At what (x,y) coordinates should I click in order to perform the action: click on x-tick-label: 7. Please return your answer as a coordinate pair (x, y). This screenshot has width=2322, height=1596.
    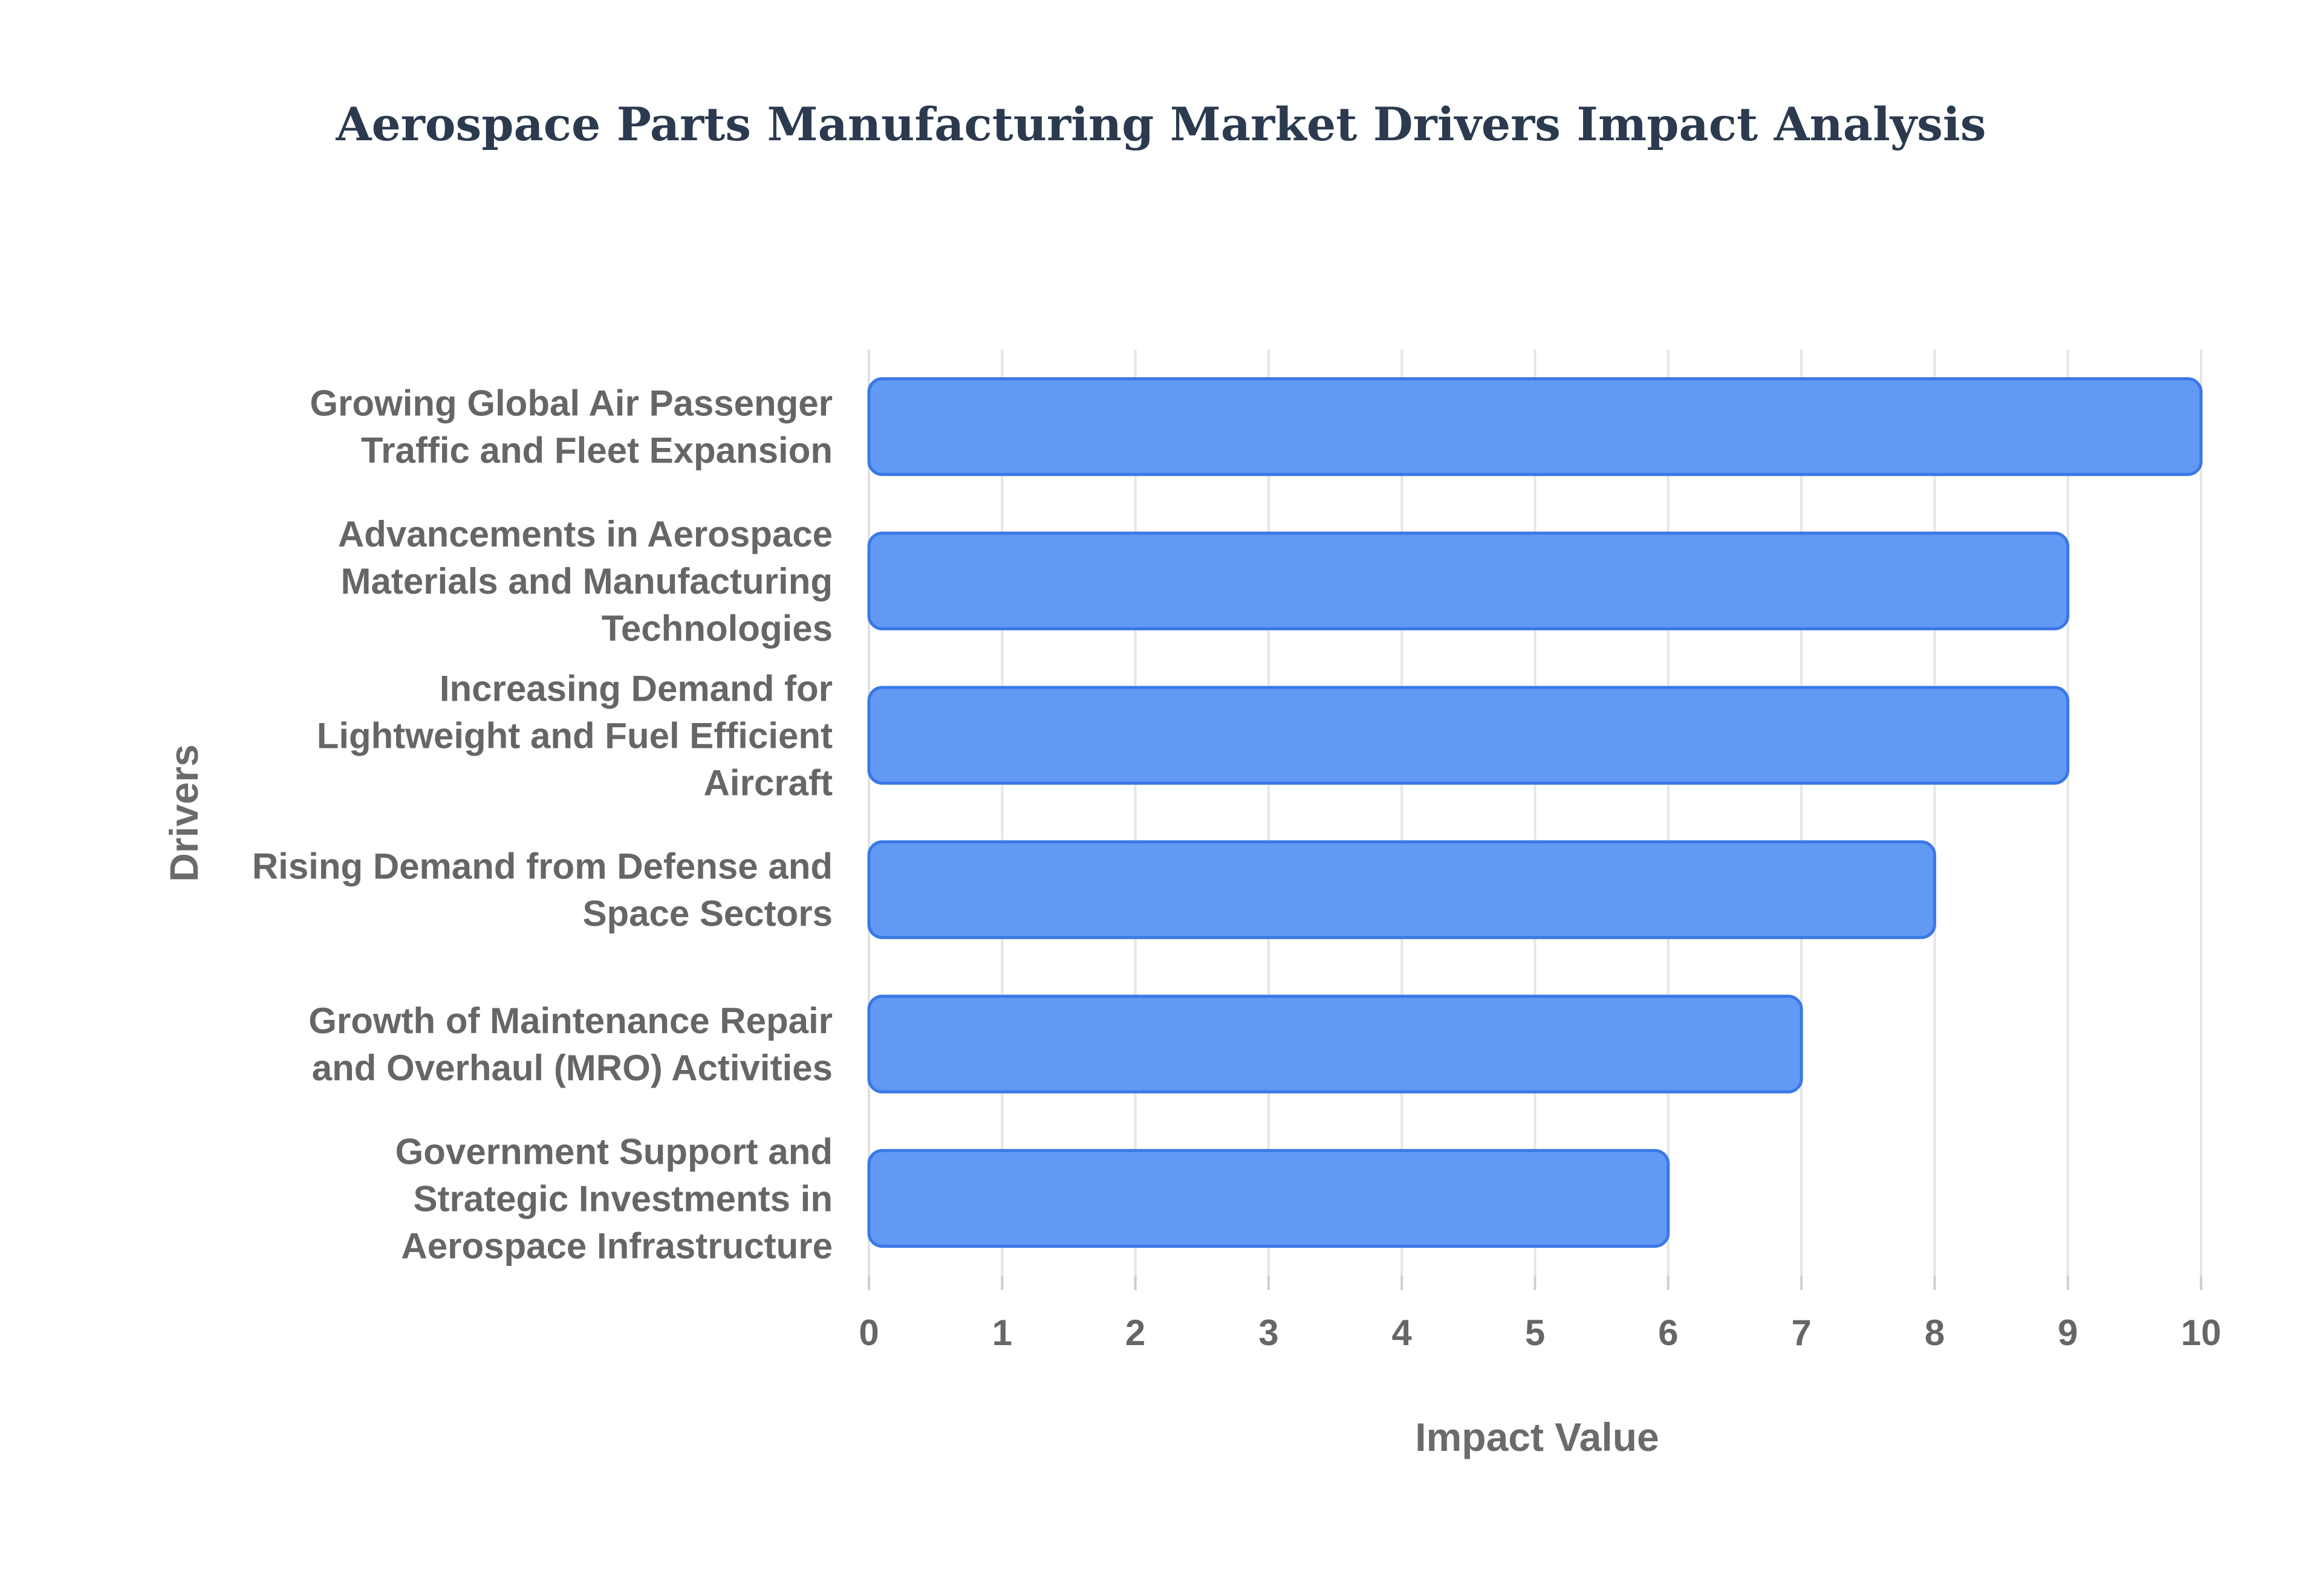
    Looking at the image, I should click on (1801, 1332).